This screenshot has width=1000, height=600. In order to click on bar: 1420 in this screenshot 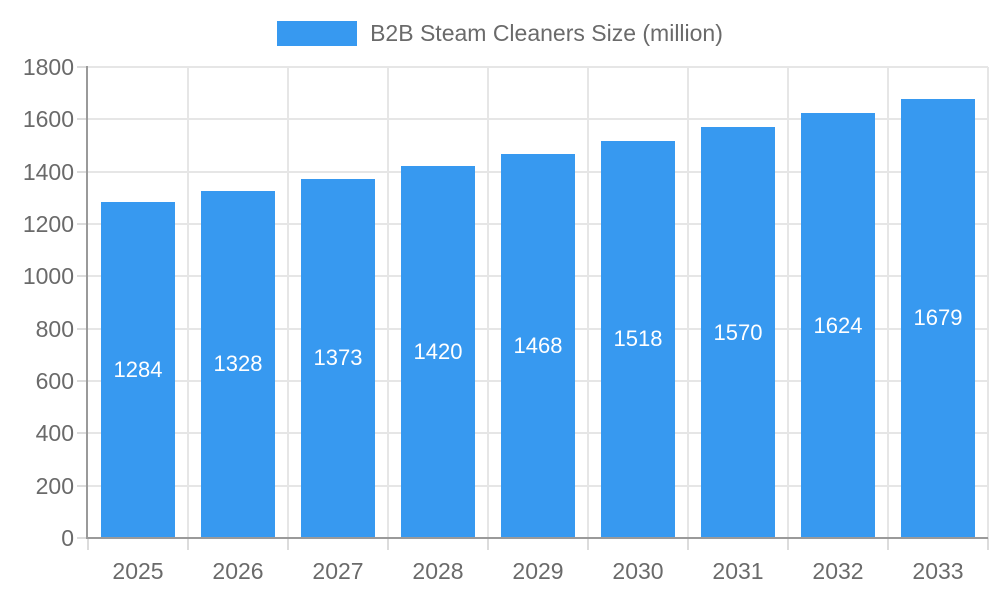, I will do `click(438, 352)`.